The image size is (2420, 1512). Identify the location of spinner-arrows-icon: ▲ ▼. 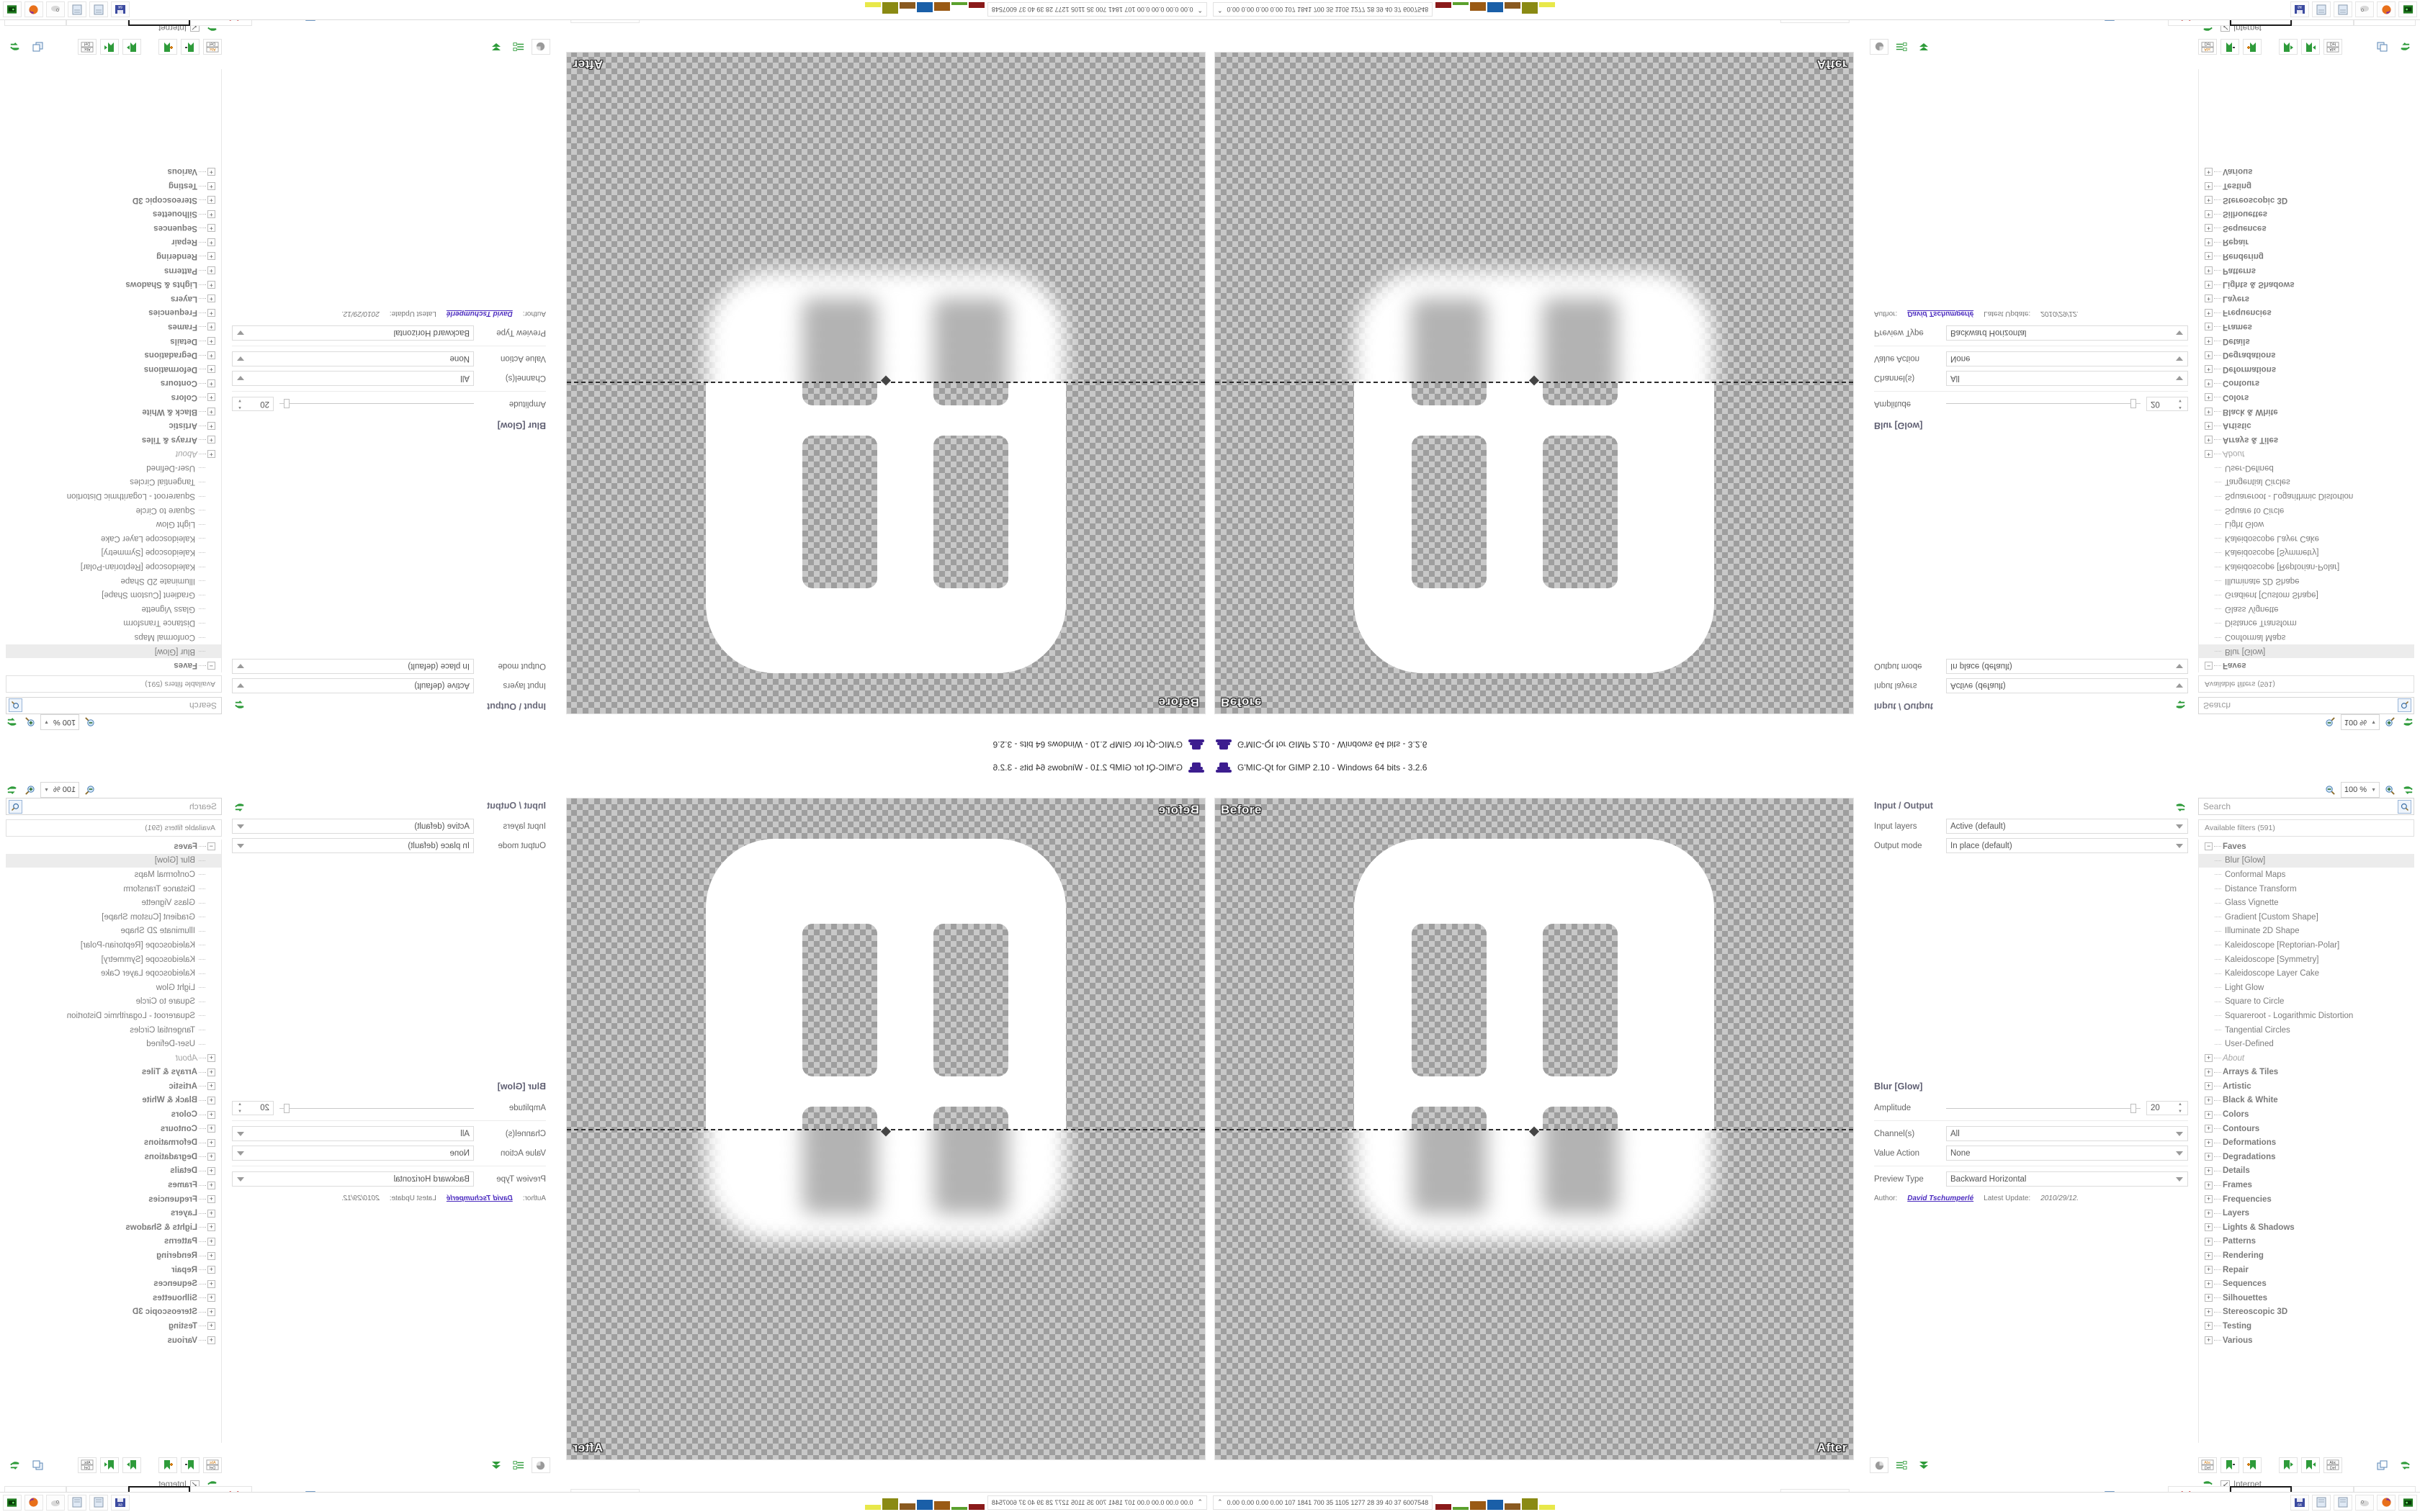
(2180, 404).